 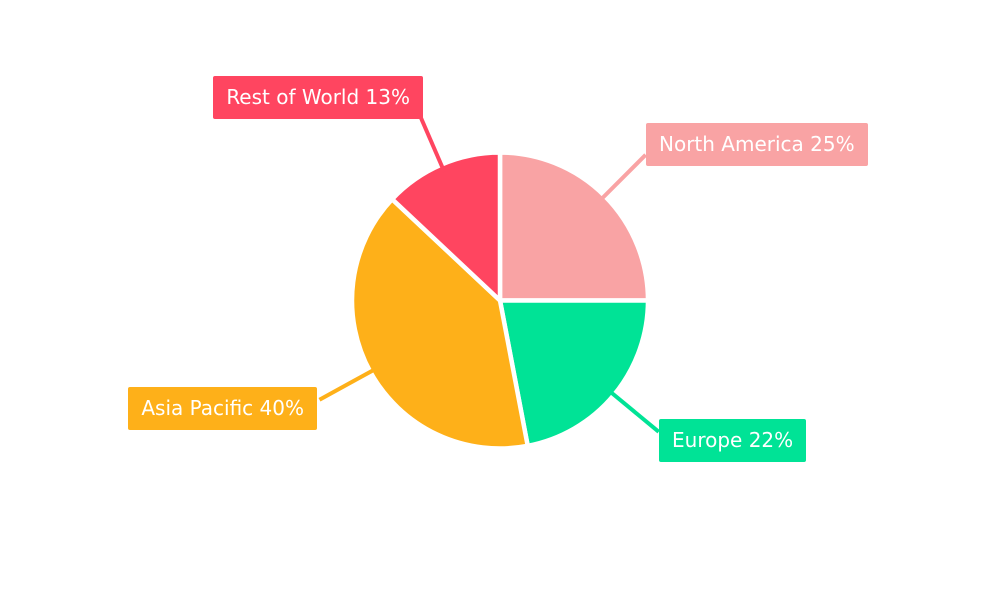 What do you see at coordinates (622, 178) in the screenshot?
I see `leader-line-north-america` at bounding box center [622, 178].